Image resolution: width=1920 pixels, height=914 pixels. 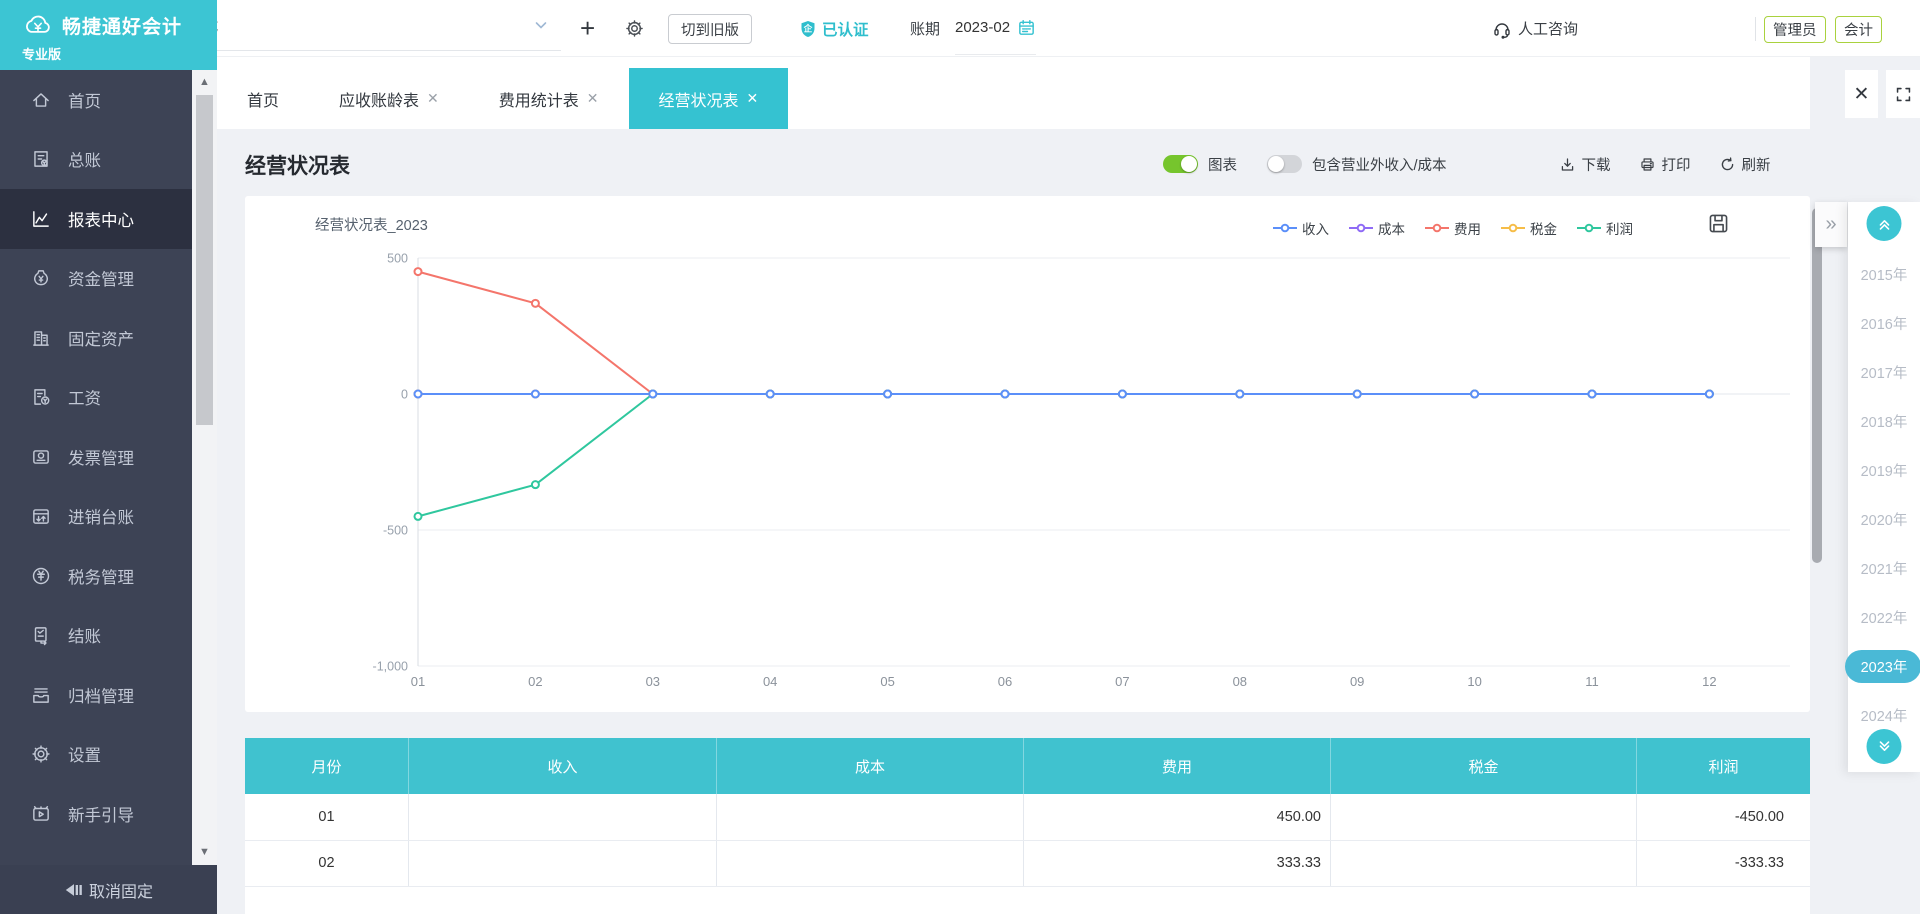 I want to click on download-button: 下载, so click(x=1585, y=164).